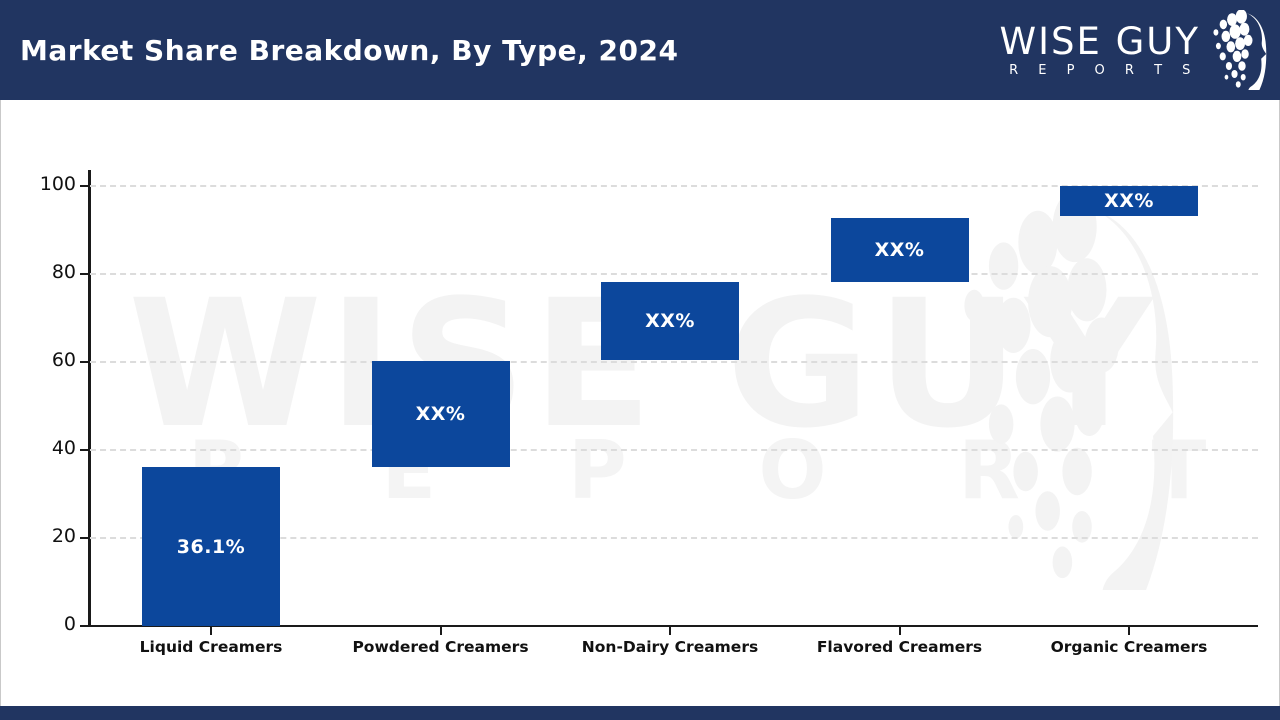  Describe the element at coordinates (89, 398) in the screenshot. I see `y-axis-spine` at that location.